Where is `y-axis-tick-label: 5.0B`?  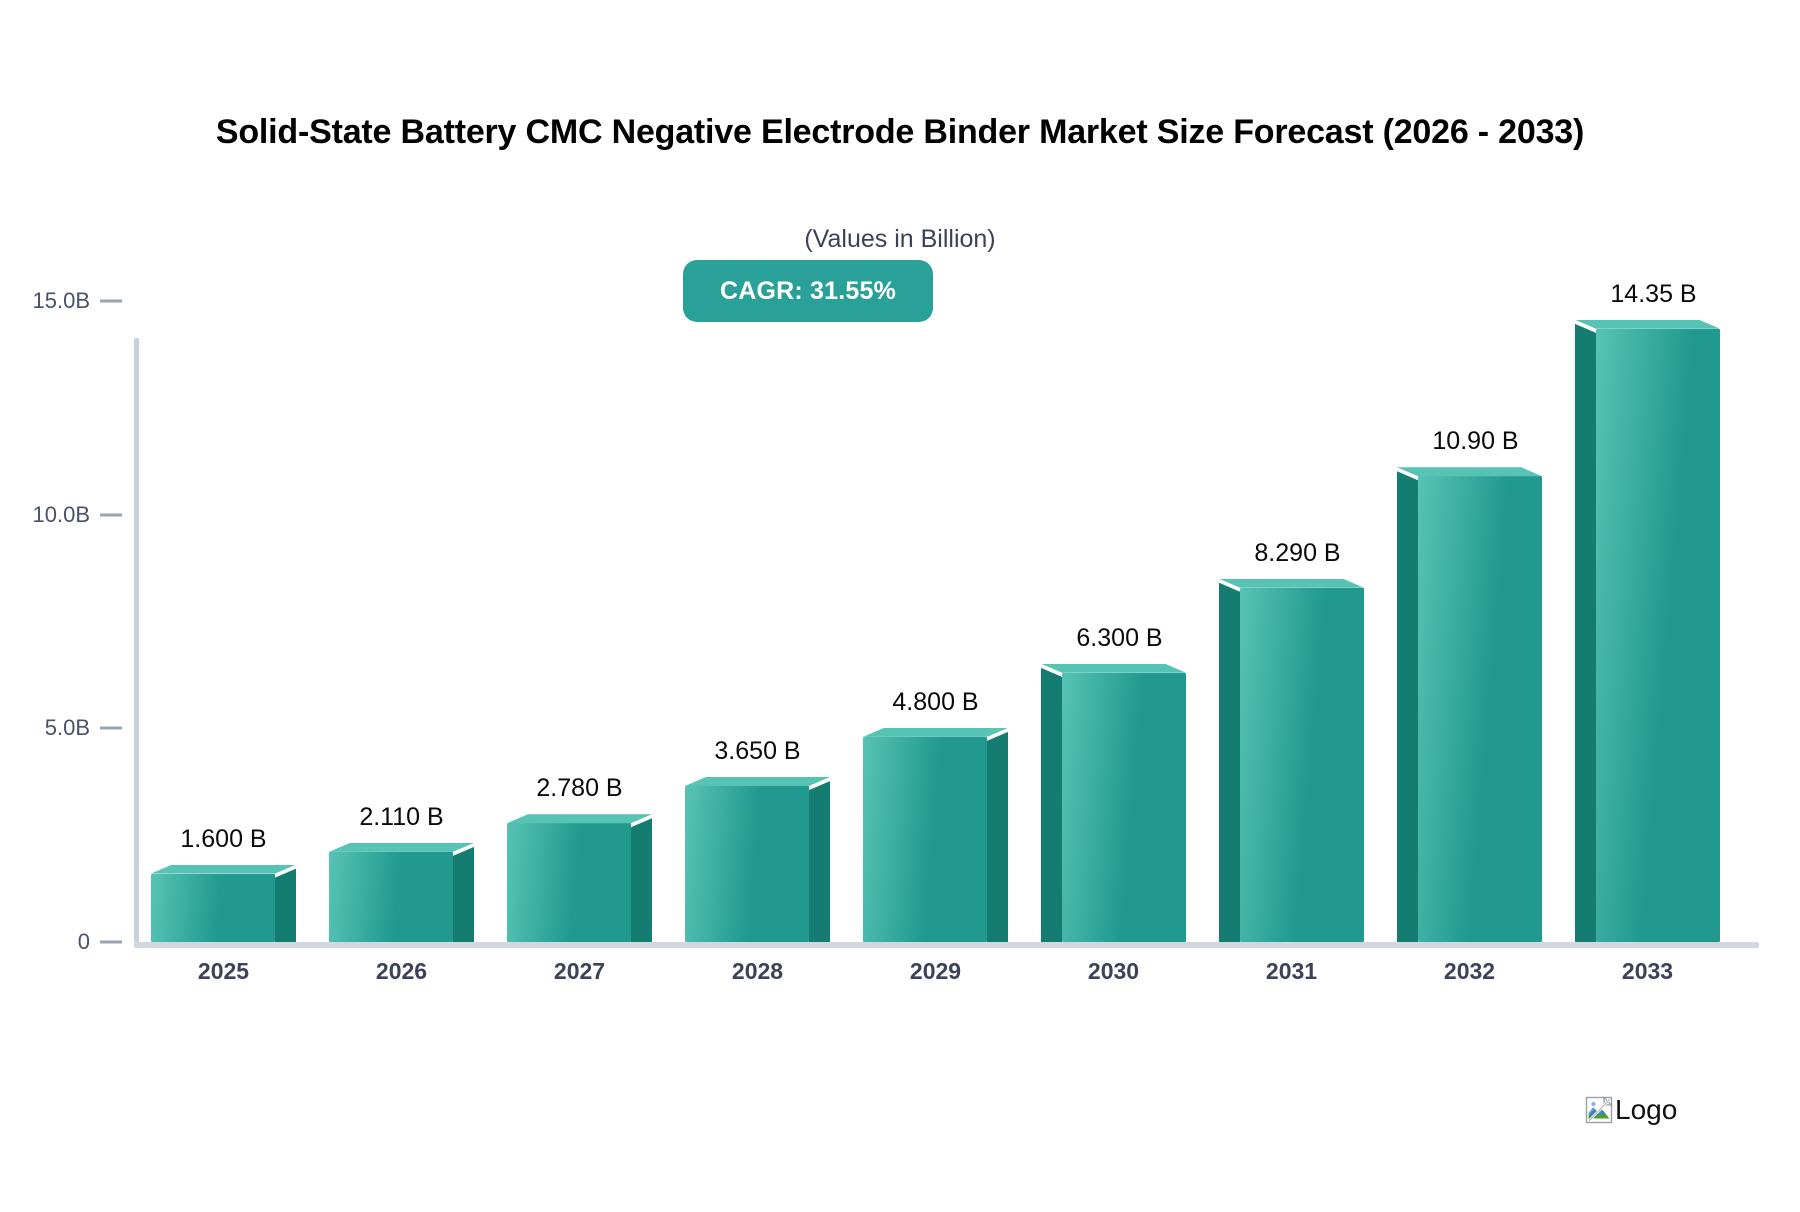
y-axis-tick-label: 5.0B is located at coordinates (67, 728).